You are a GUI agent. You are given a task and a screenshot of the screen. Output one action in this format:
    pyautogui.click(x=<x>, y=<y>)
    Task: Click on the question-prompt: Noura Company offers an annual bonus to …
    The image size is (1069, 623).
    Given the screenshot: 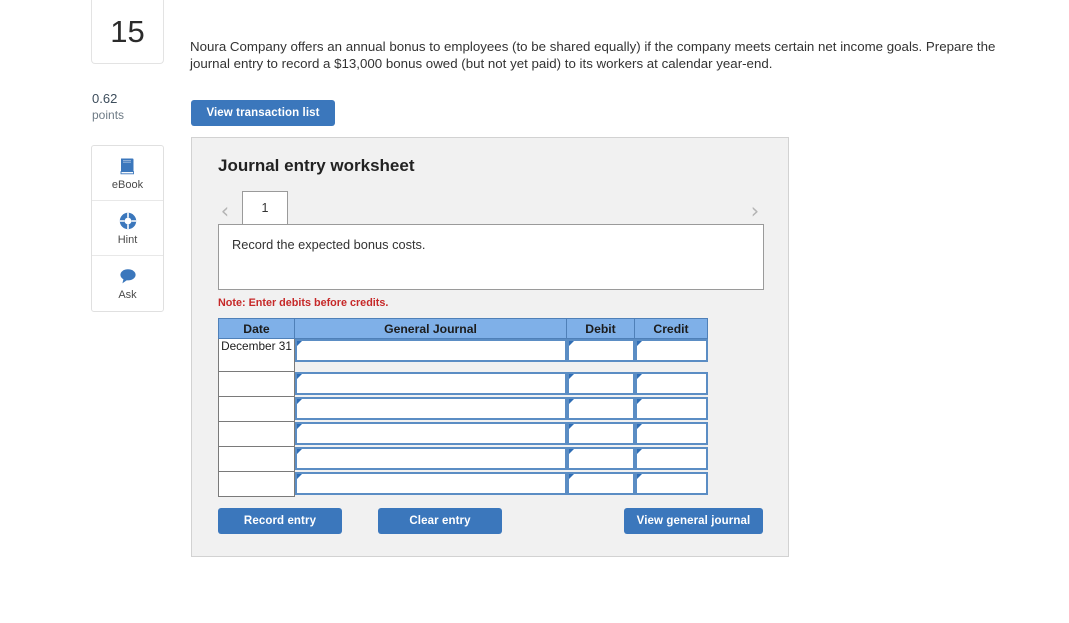 What is the action you would take?
    pyautogui.click(x=593, y=55)
    